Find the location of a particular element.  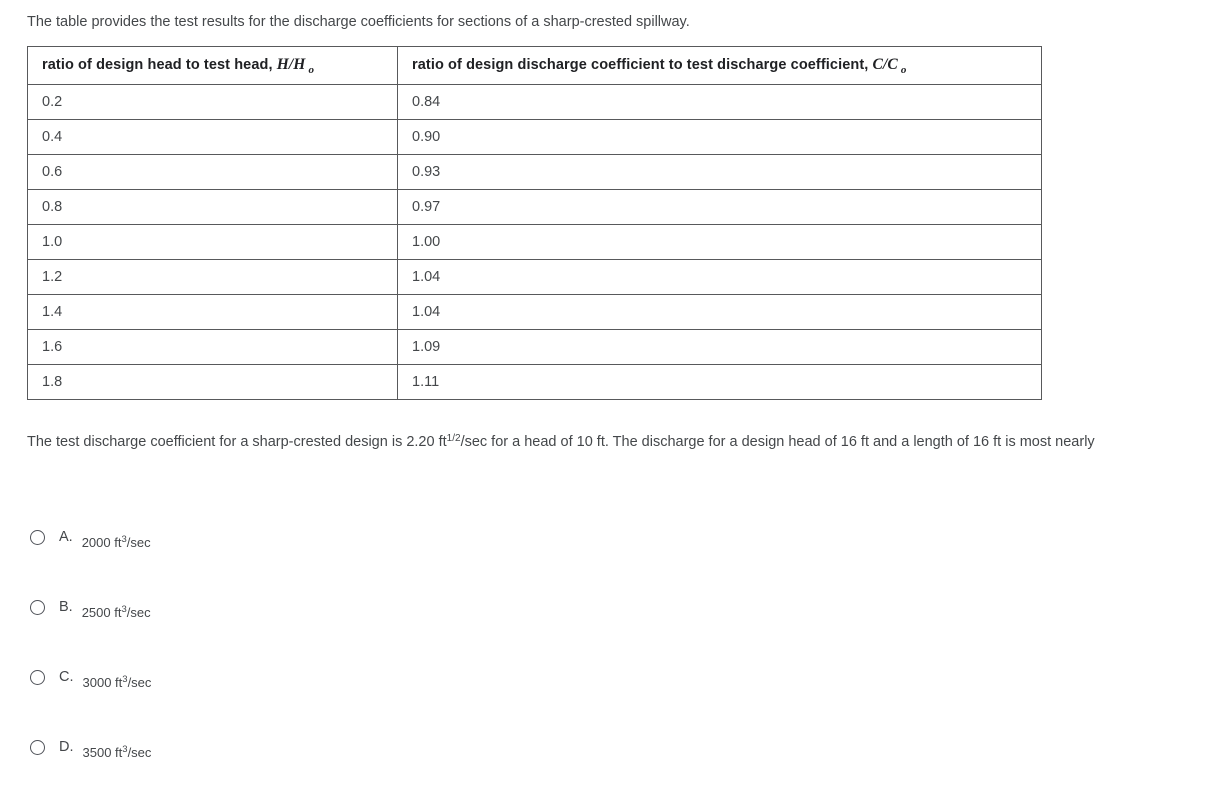

option-text: 3500 ft3/sec is located at coordinates (117, 750).